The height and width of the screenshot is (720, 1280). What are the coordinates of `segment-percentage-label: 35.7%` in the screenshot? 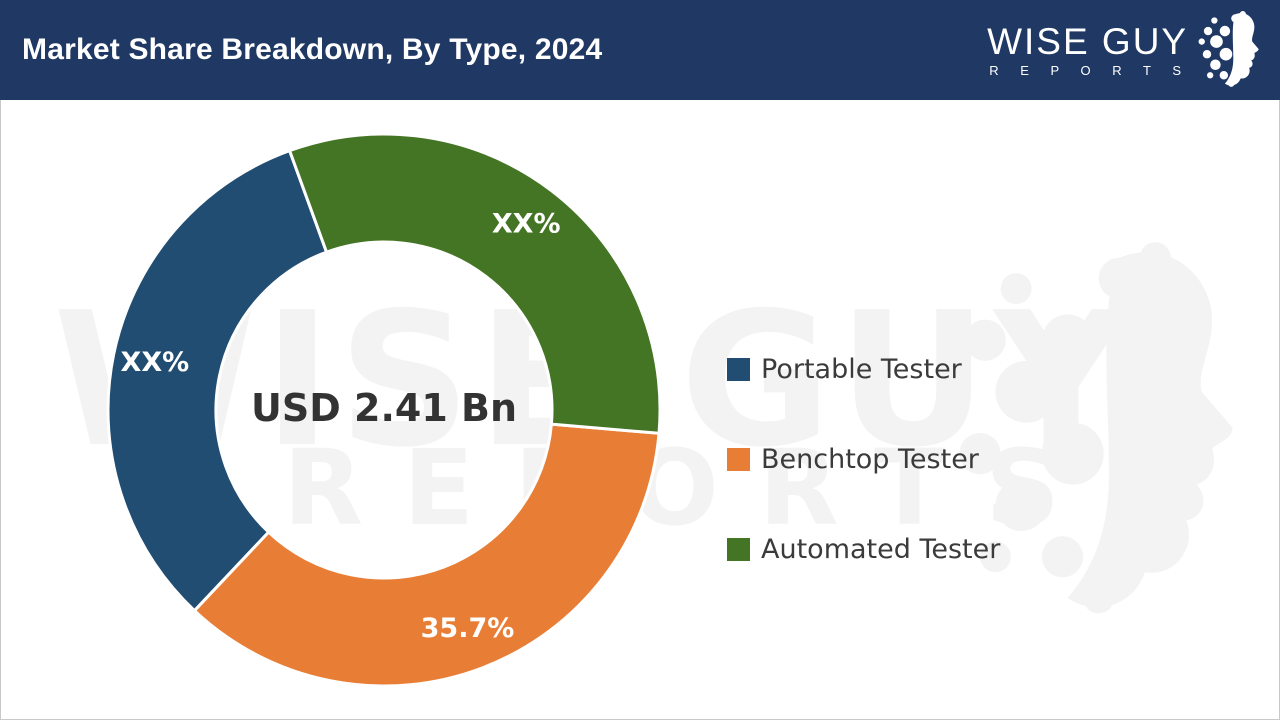 It's located at (468, 628).